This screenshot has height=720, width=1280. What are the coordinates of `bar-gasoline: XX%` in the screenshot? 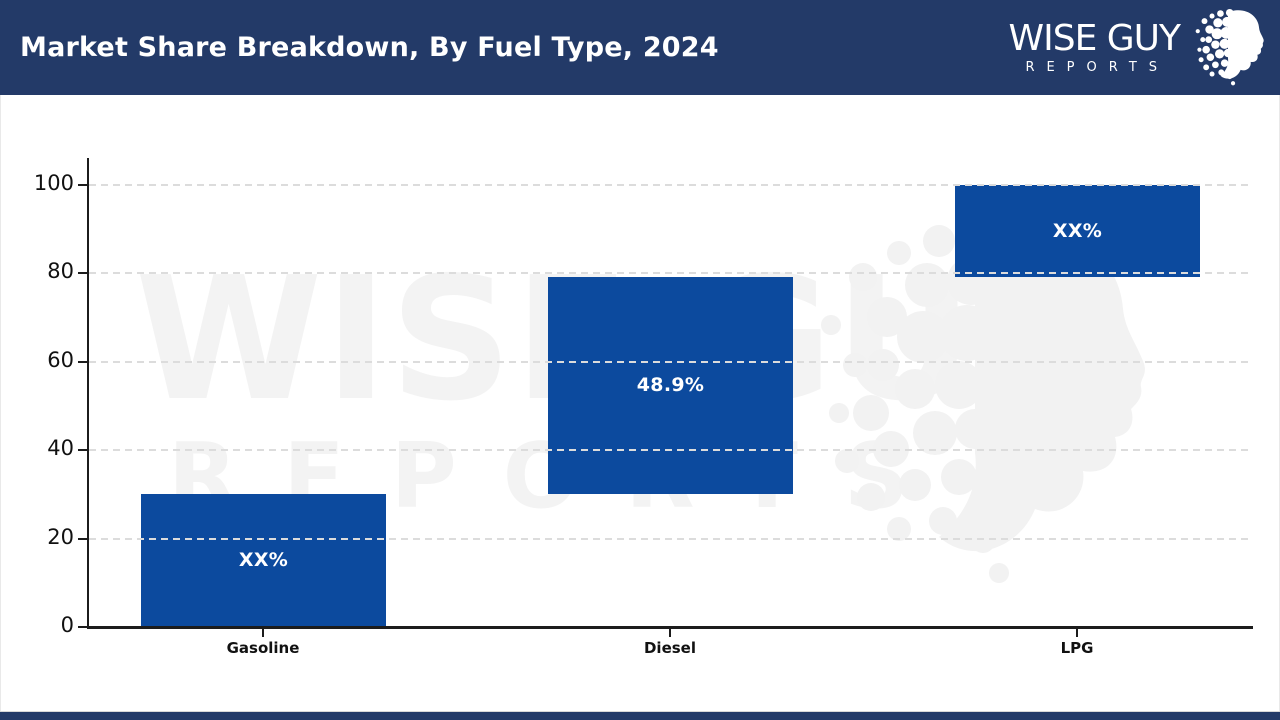 It's located at (263, 560).